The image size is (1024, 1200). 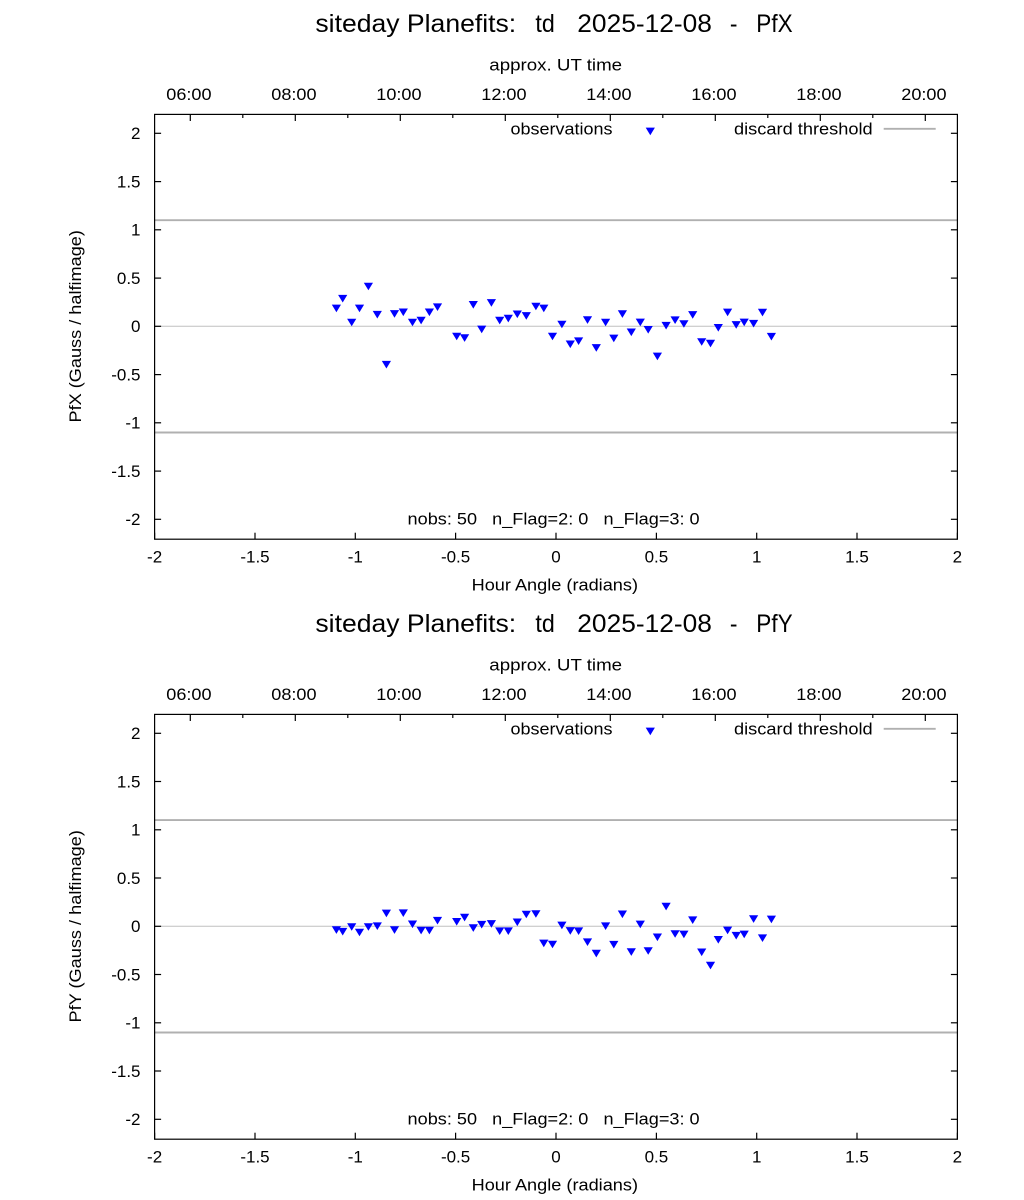 I want to click on svg-text: PfY (Gauss / halfimage), so click(x=75, y=926).